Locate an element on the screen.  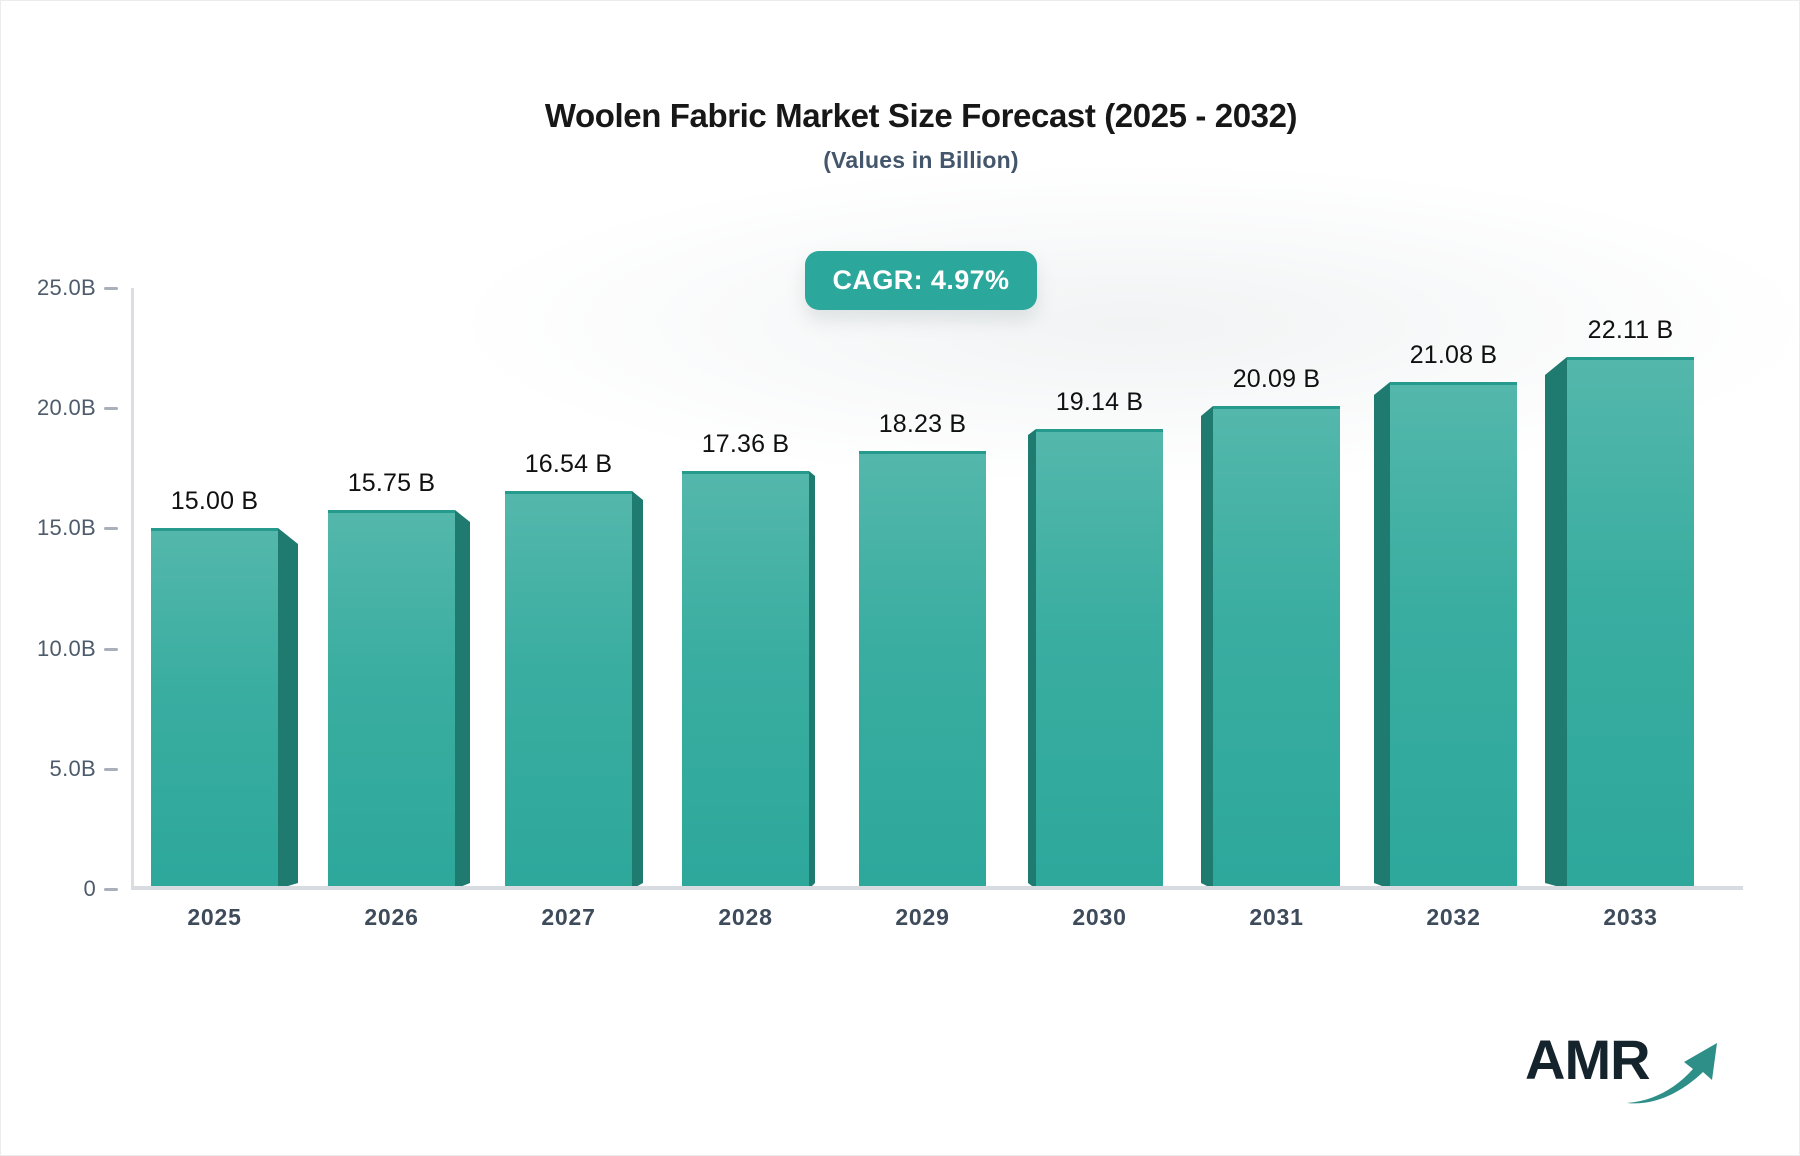
x-axis-label: 2033 is located at coordinates (1630, 917).